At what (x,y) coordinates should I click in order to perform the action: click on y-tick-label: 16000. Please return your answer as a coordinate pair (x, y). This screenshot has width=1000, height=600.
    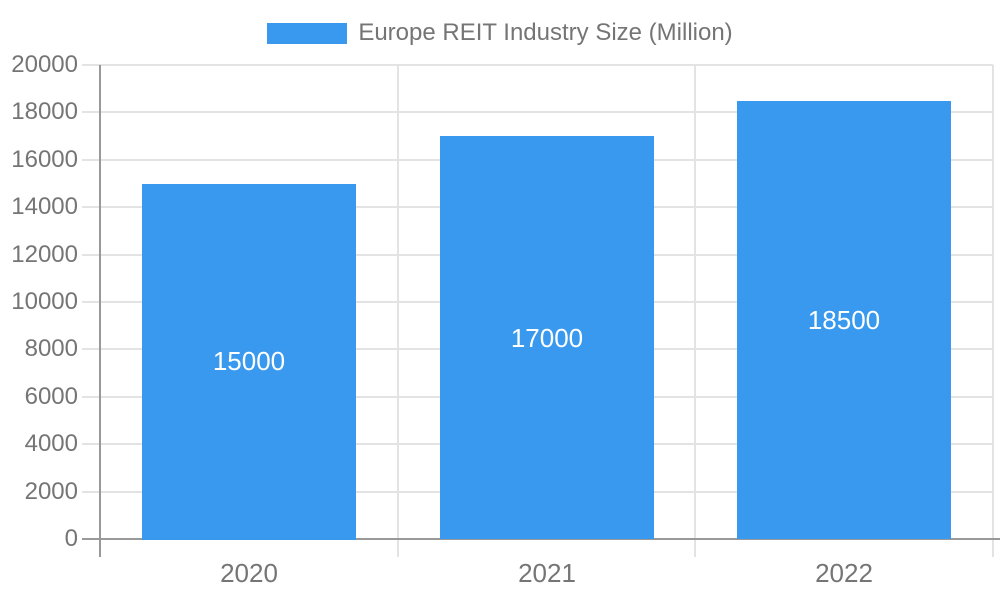
    Looking at the image, I should click on (44, 159).